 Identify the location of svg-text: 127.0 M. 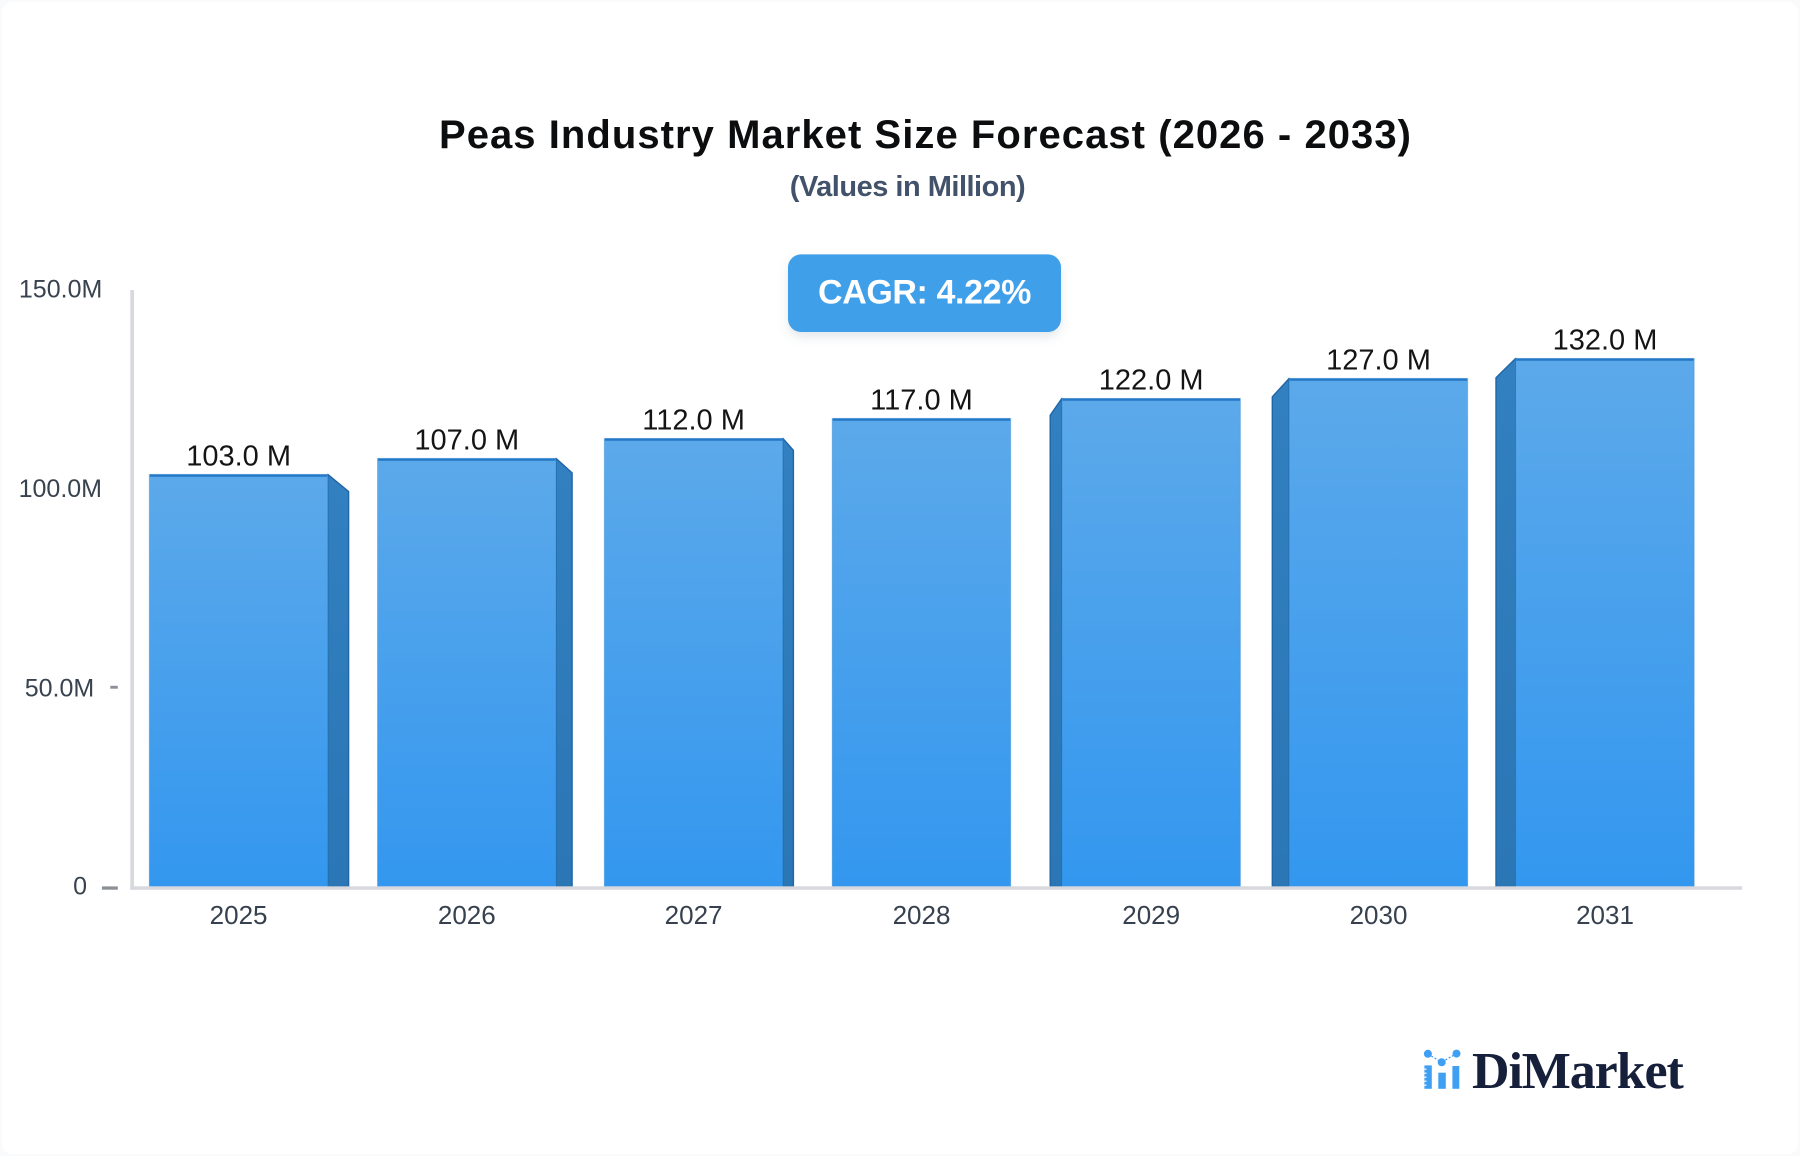
(1378, 360).